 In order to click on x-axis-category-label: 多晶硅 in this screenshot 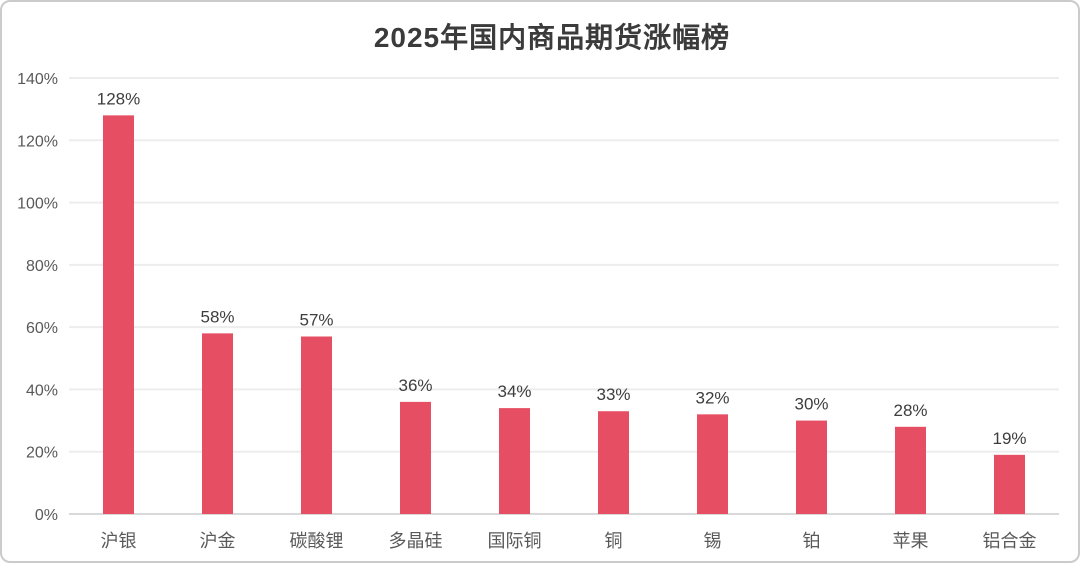, I will do `click(416, 541)`.